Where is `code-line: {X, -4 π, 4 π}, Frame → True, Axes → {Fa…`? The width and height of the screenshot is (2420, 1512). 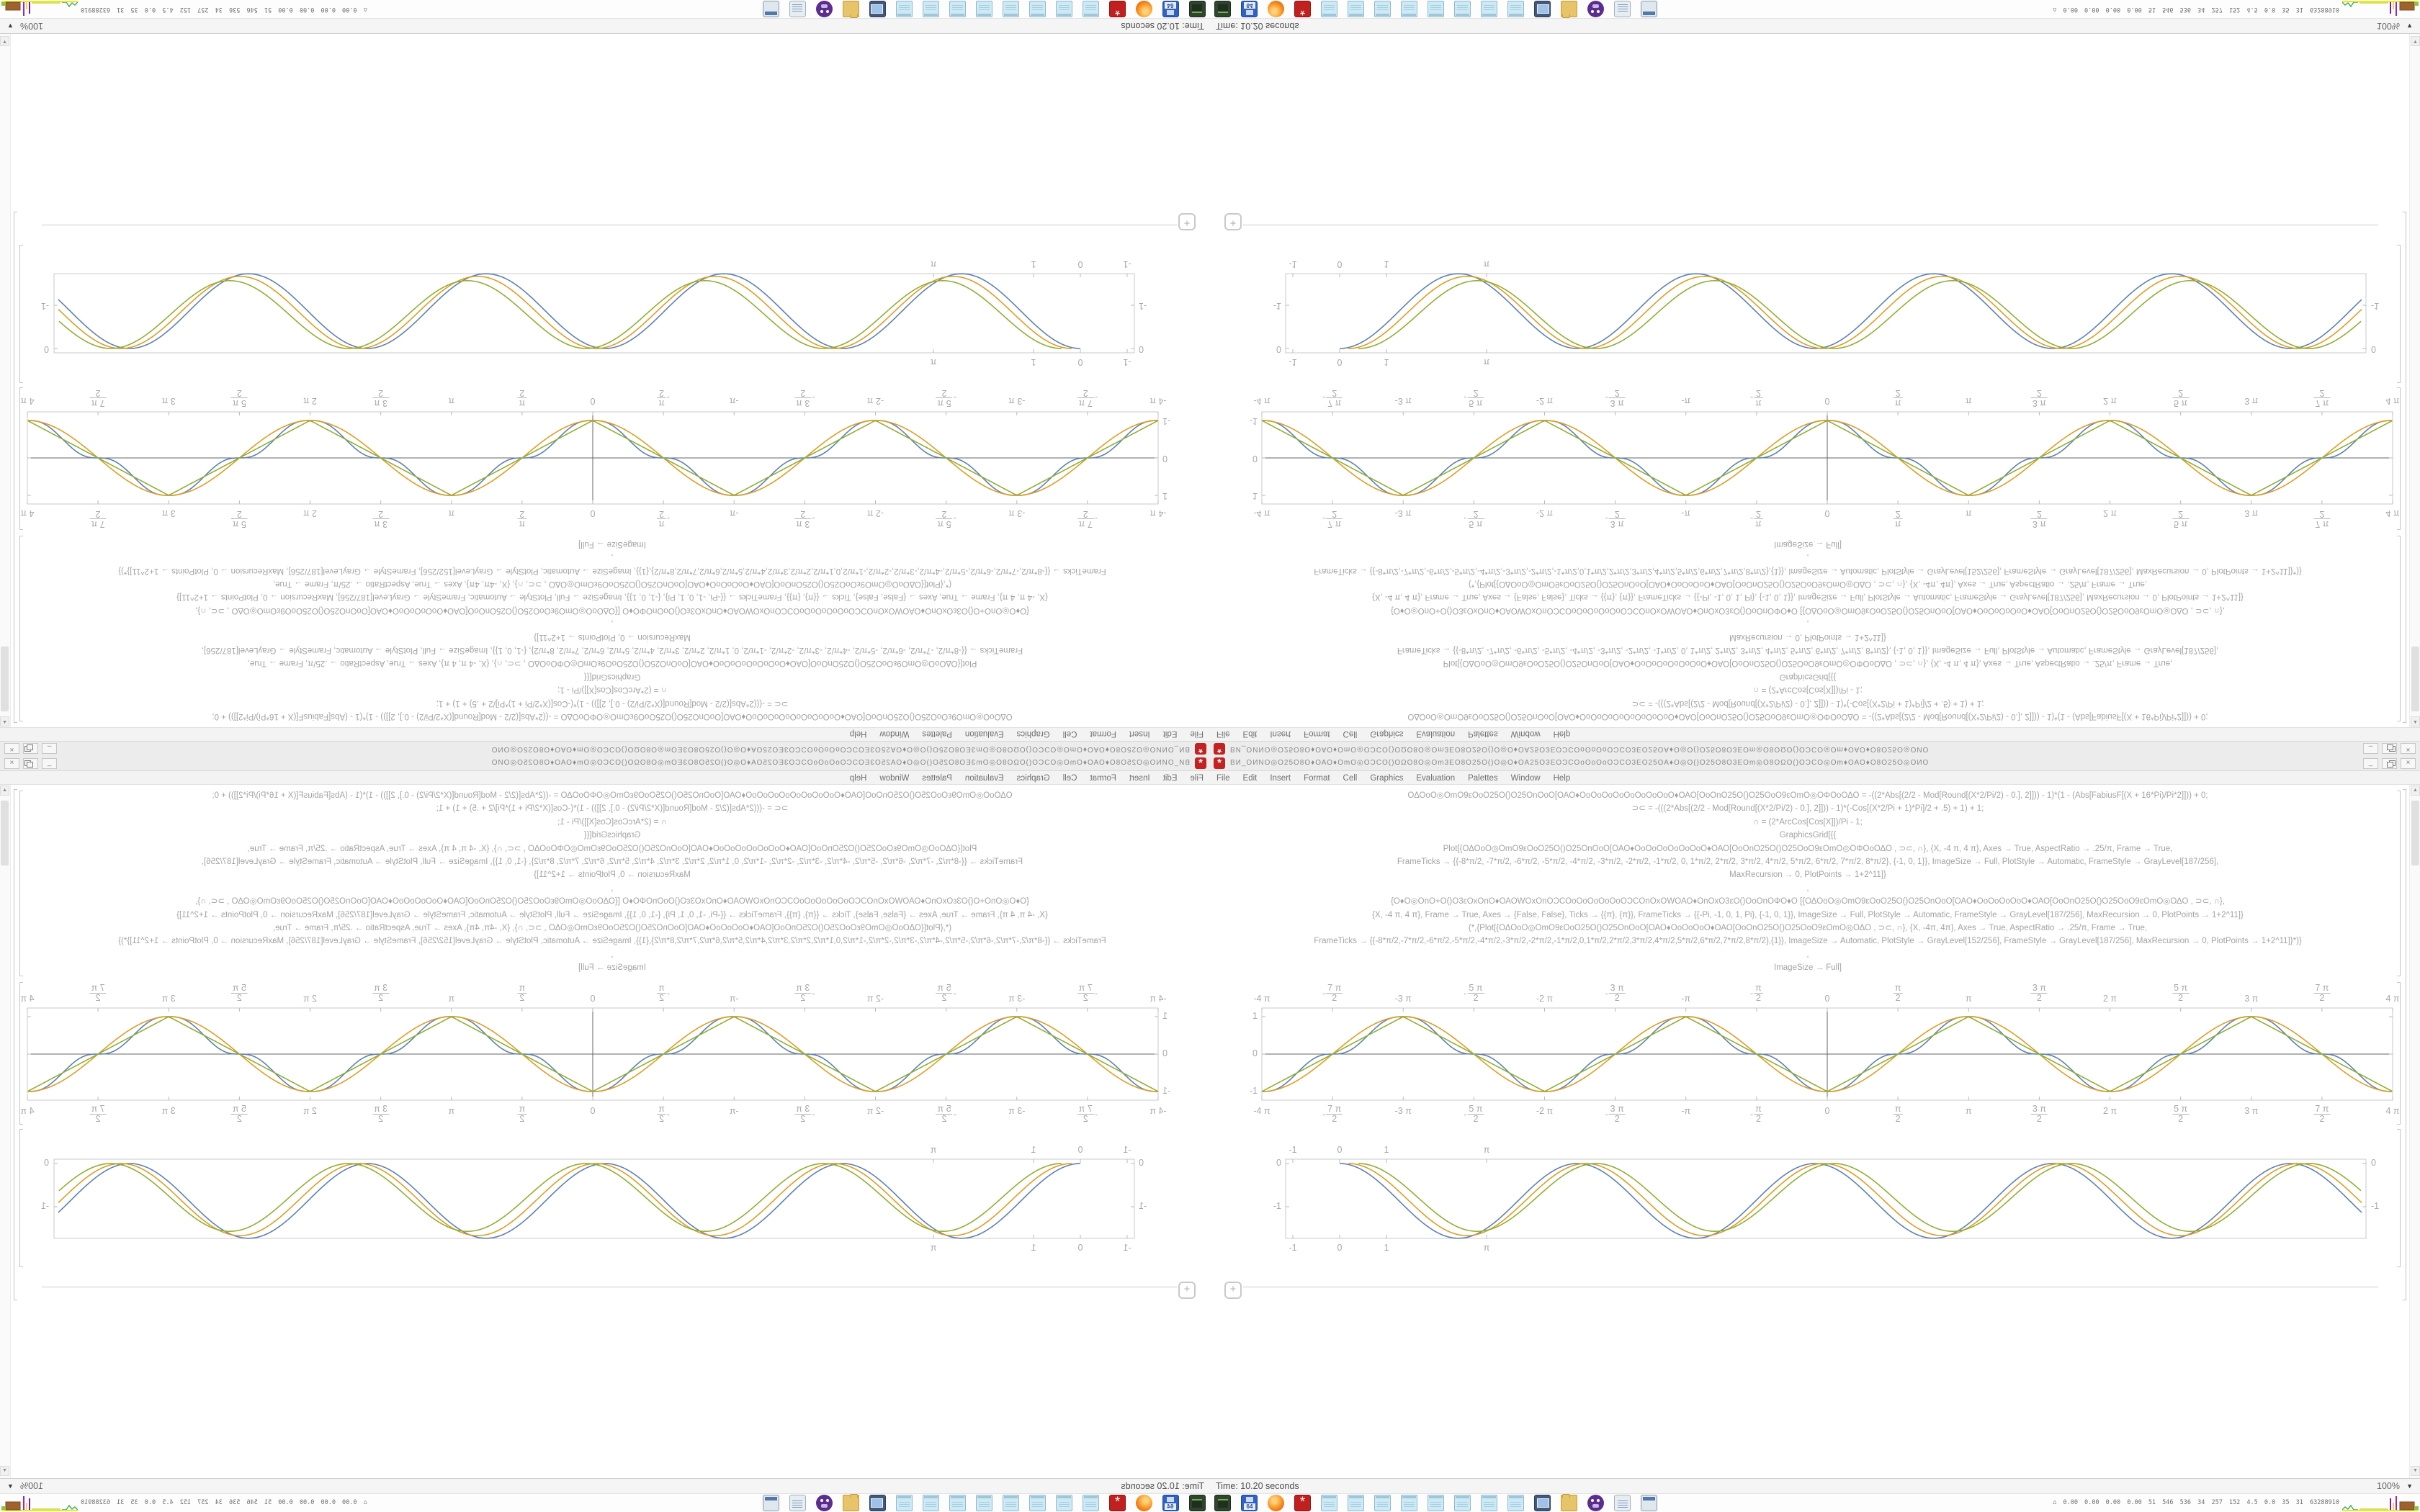 code-line: {X, -4 π, 4 π}, Frame → True, Axes → {Fa… is located at coordinates (1808, 914).